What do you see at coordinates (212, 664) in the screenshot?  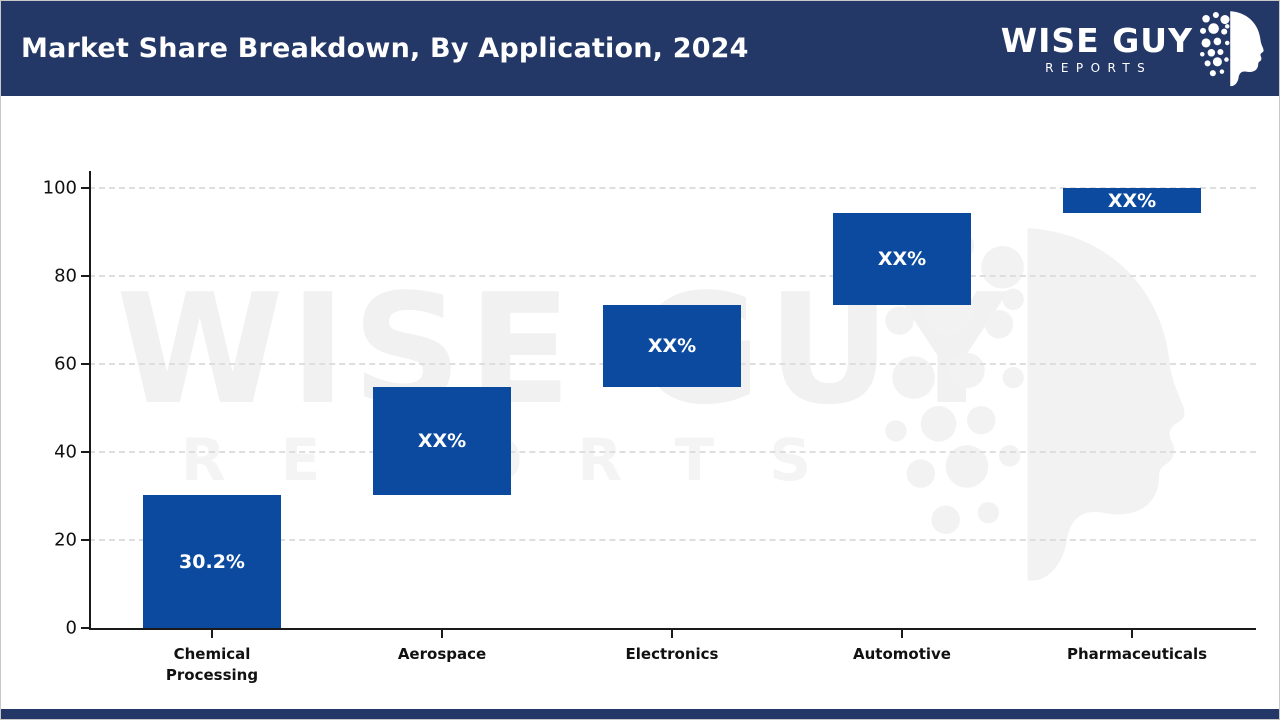 I see `x-category-label: Chemical Processing` at bounding box center [212, 664].